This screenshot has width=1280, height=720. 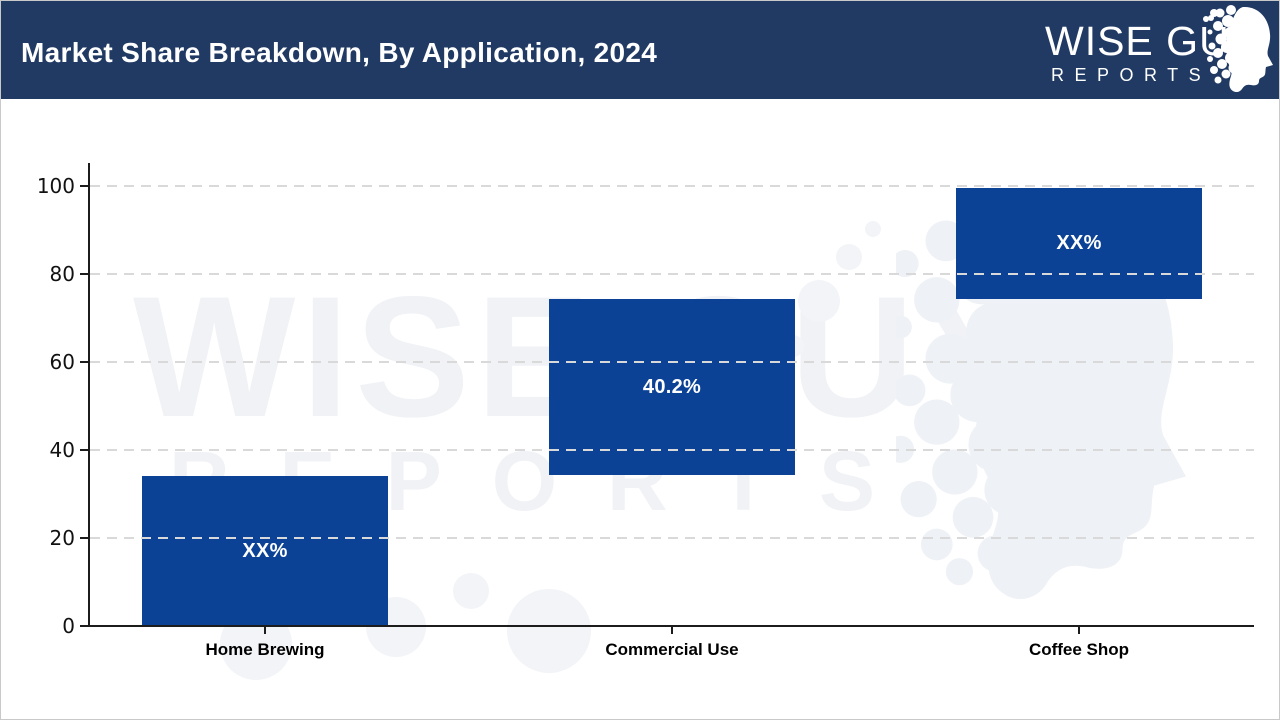 I want to click on logo-face-icon, so click(x=1238, y=49).